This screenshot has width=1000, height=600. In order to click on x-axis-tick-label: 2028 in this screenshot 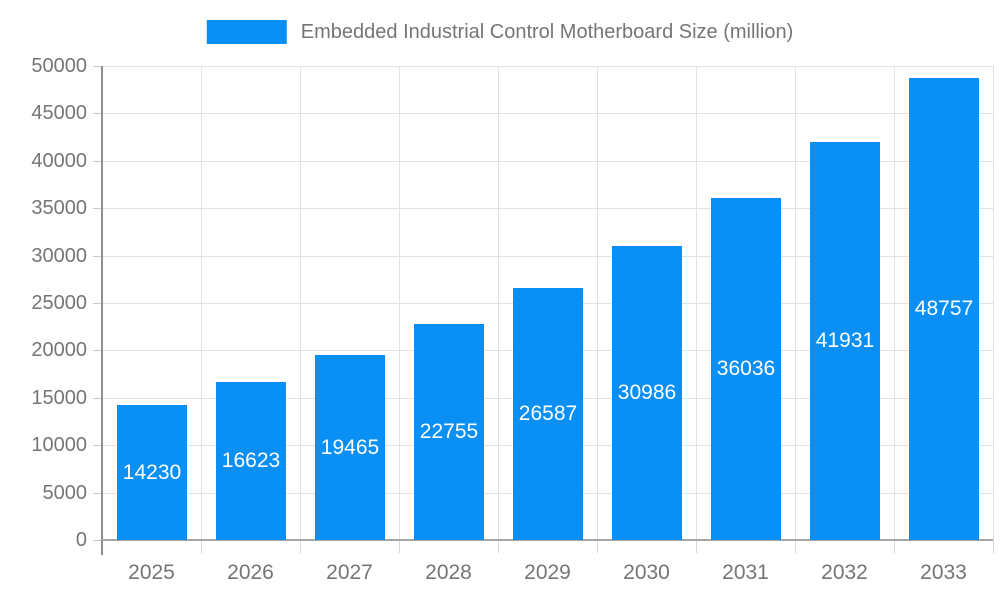, I will do `click(448, 572)`.